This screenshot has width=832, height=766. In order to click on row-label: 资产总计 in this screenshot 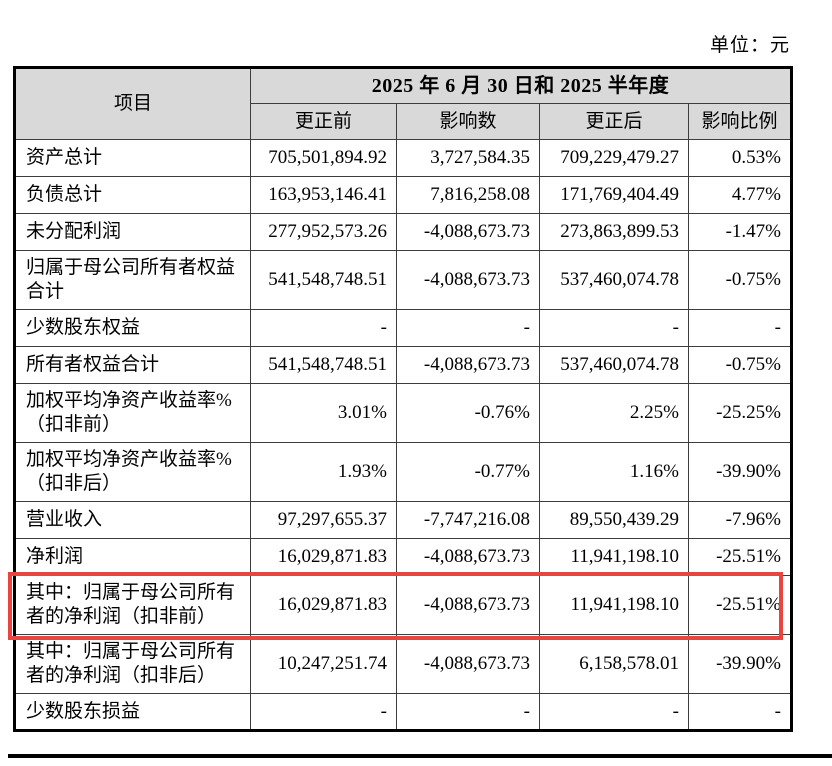, I will do `click(132, 158)`.